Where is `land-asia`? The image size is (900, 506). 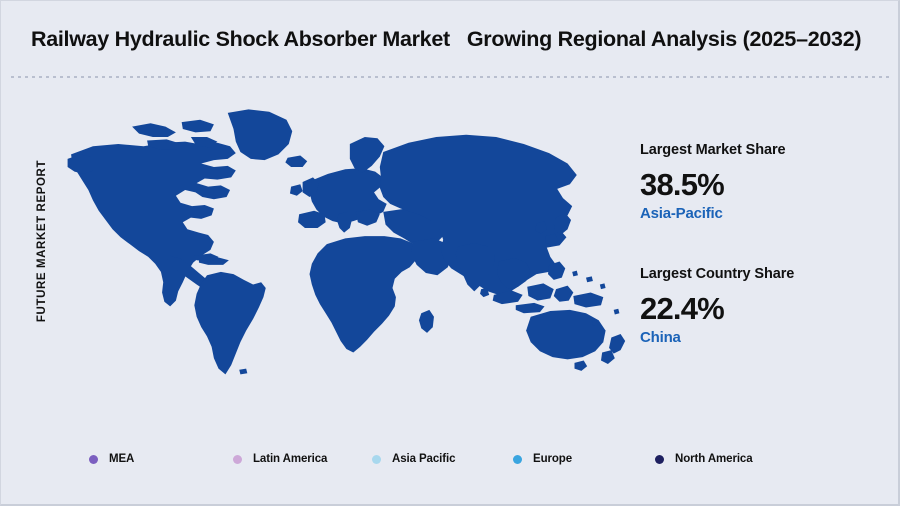
land-asia is located at coordinates (478, 214).